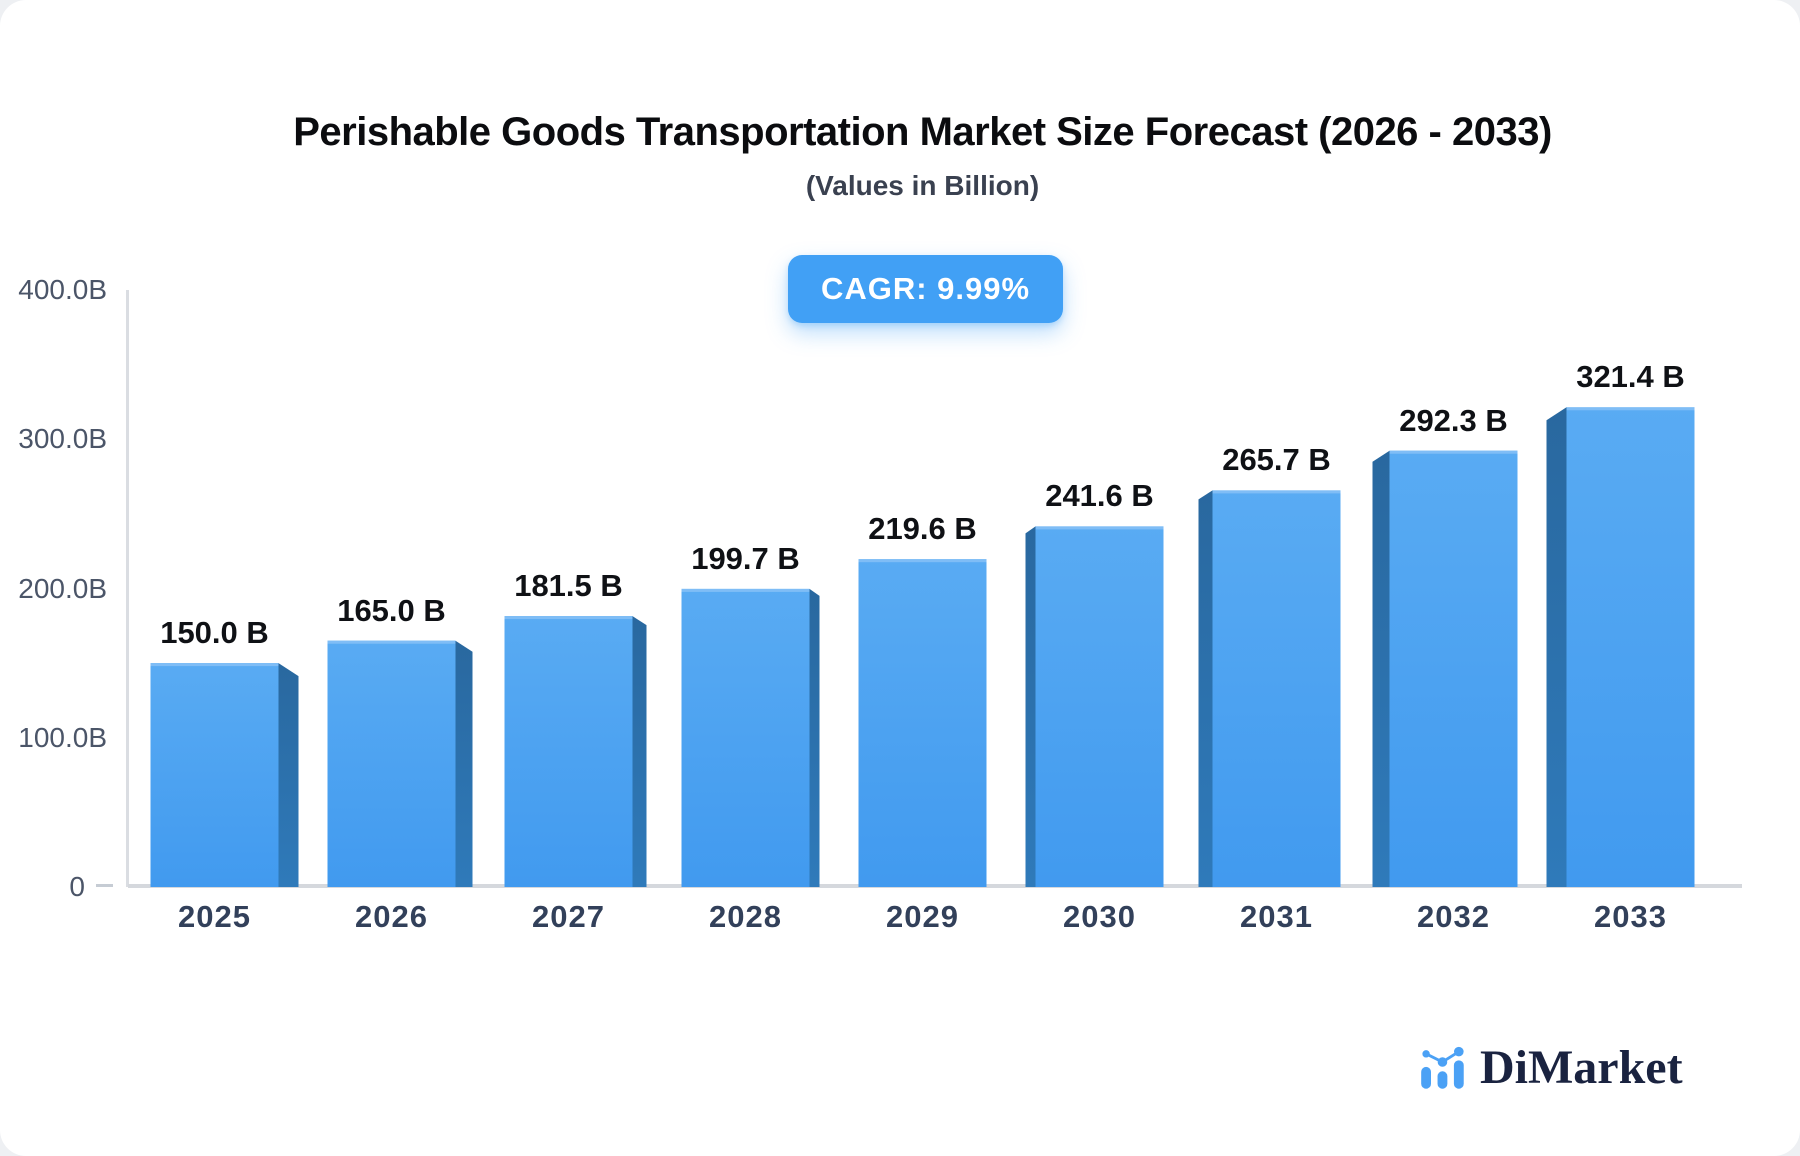  Describe the element at coordinates (1099, 916) in the screenshot. I see `x-axis-year-label: 2030` at that location.